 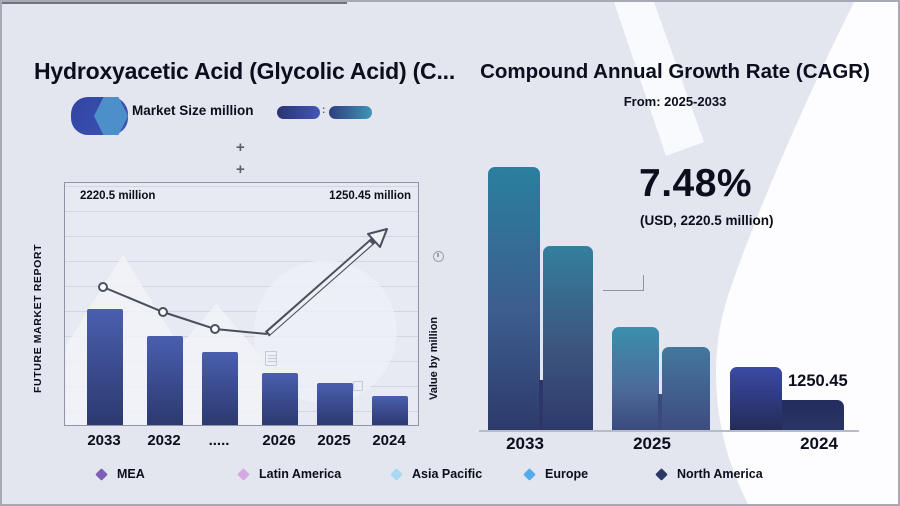 I want to click on legend-item-asia-pacific: Asia Pacific, so click(x=436, y=474).